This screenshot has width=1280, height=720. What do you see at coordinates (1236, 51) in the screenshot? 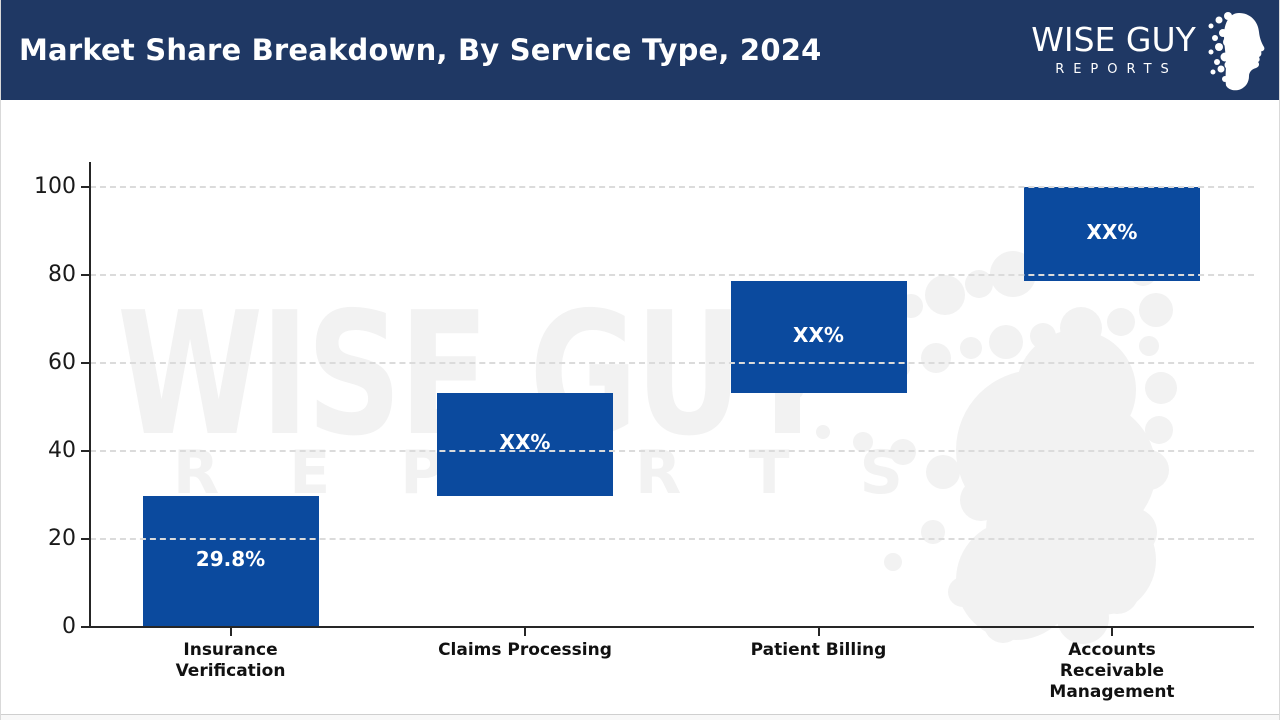
I see `brand-head-icon` at bounding box center [1236, 51].